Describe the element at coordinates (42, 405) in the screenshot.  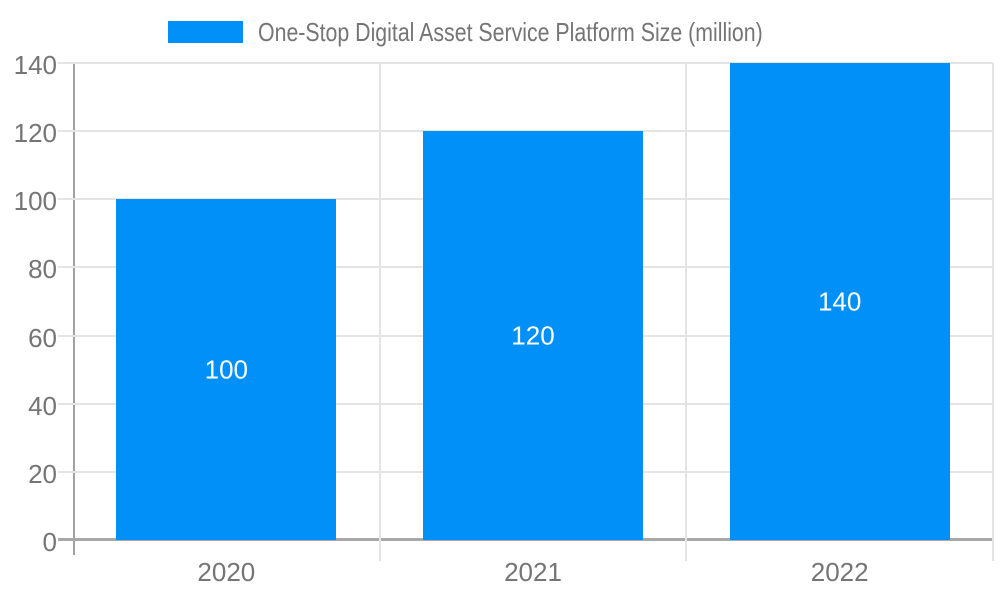
I see `y-axis-label: 40` at that location.